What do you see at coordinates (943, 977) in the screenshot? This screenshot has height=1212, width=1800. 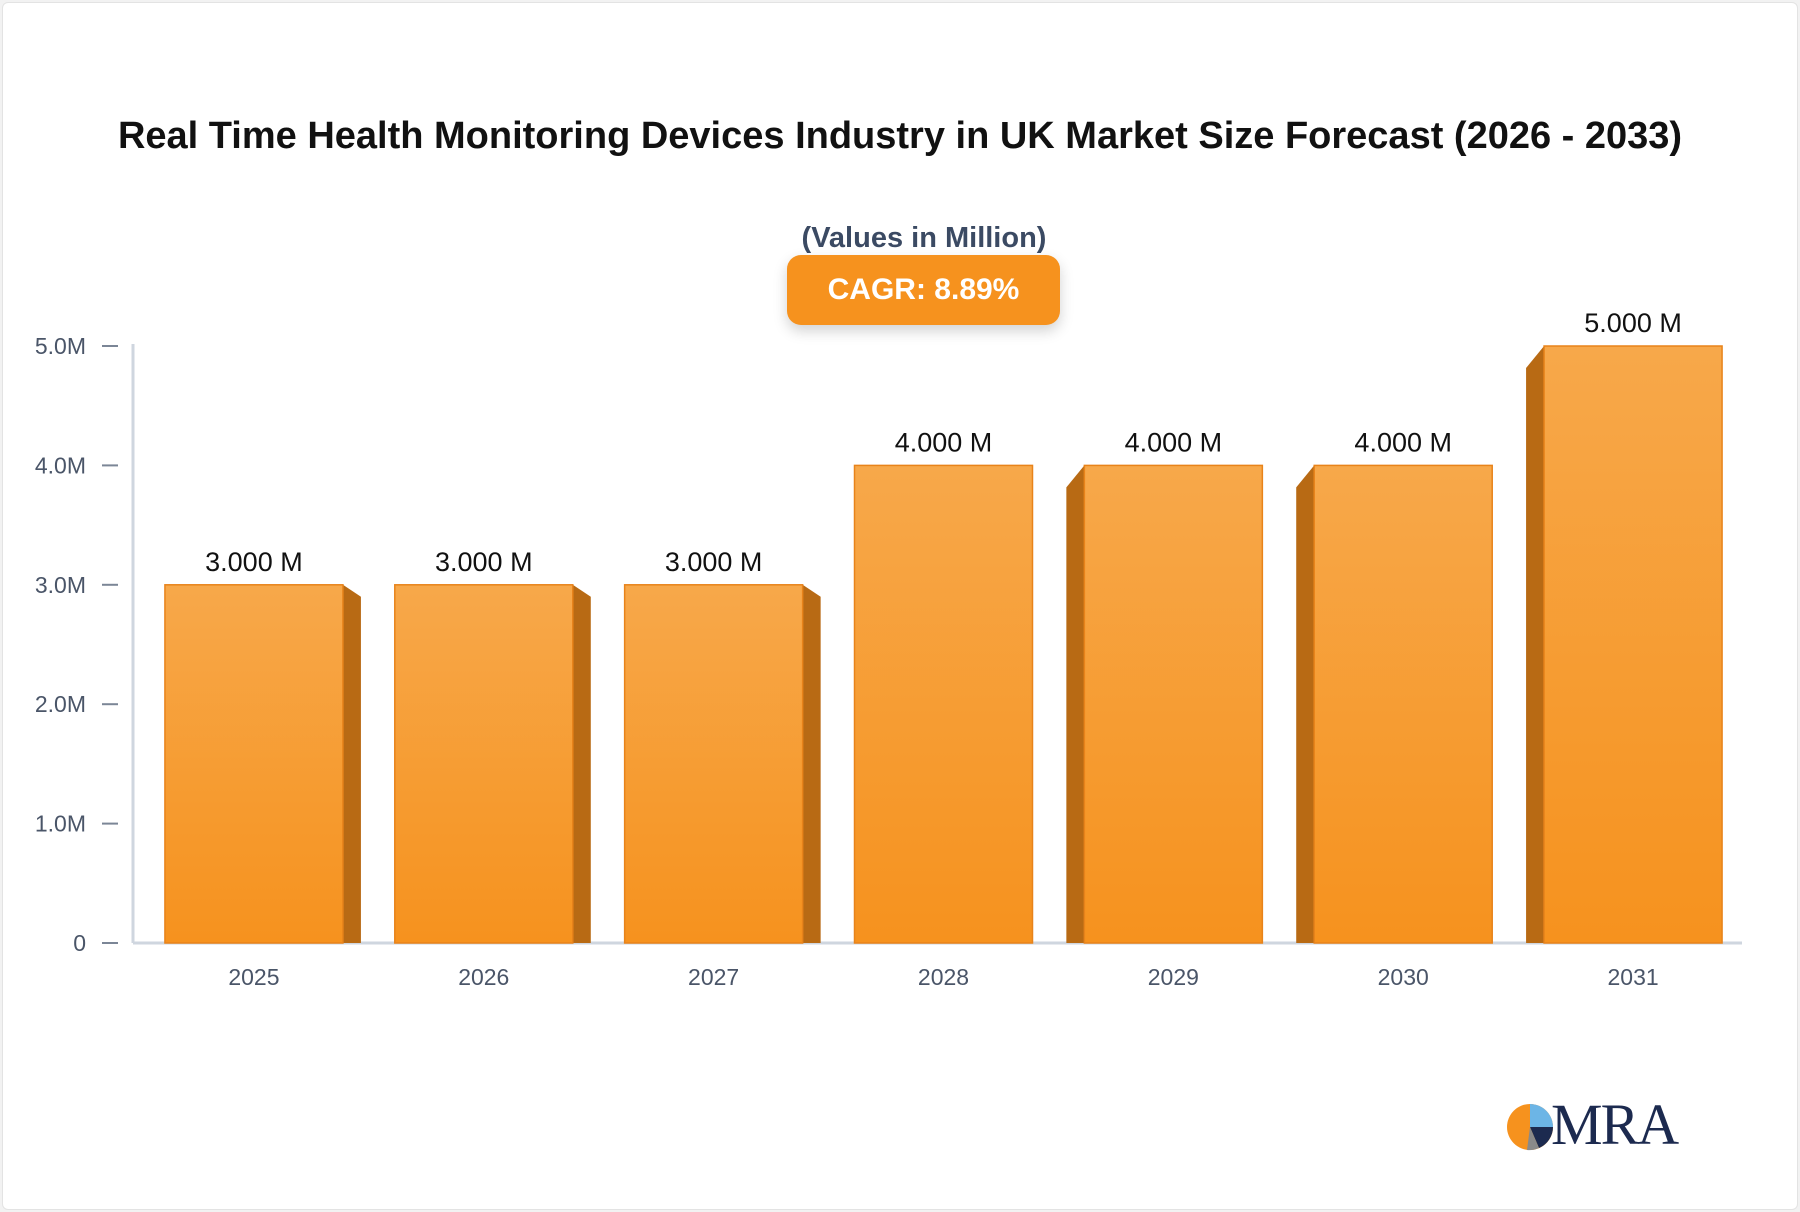 I see `x-tick-label: 2028` at bounding box center [943, 977].